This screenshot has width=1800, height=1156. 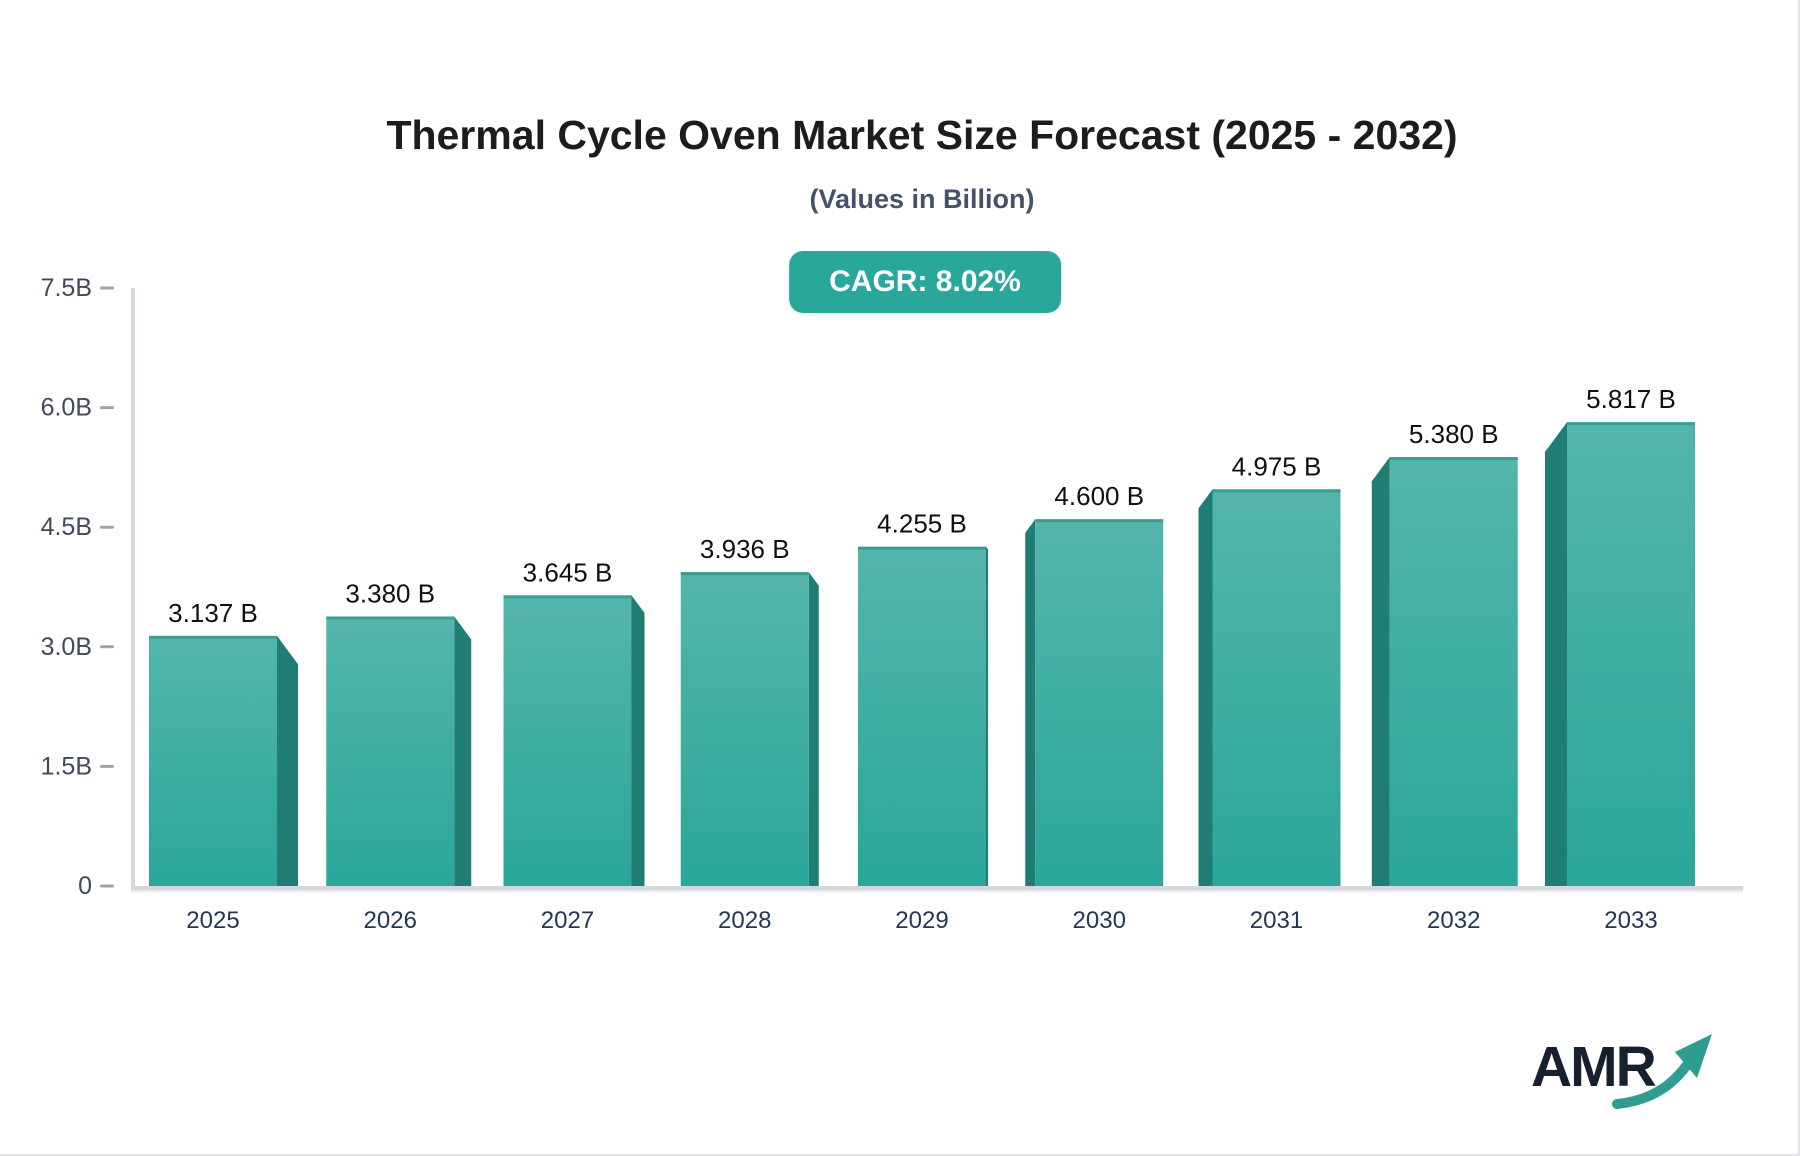 I want to click on y-axis-tick-label: 4.5B, so click(x=66, y=527).